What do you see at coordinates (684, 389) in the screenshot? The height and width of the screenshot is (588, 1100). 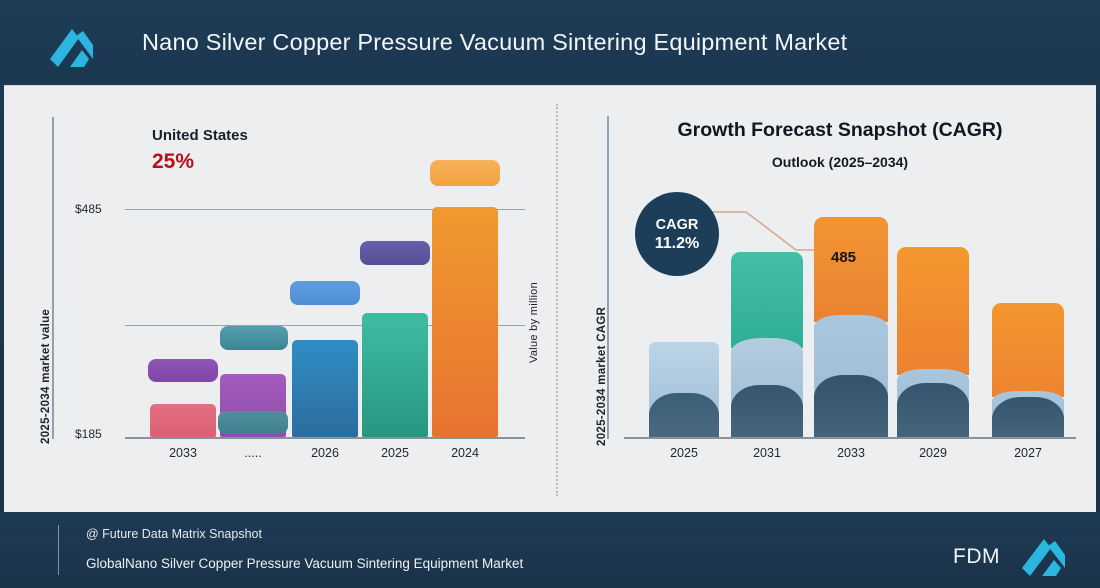 I see `stacked-bar-2025` at bounding box center [684, 389].